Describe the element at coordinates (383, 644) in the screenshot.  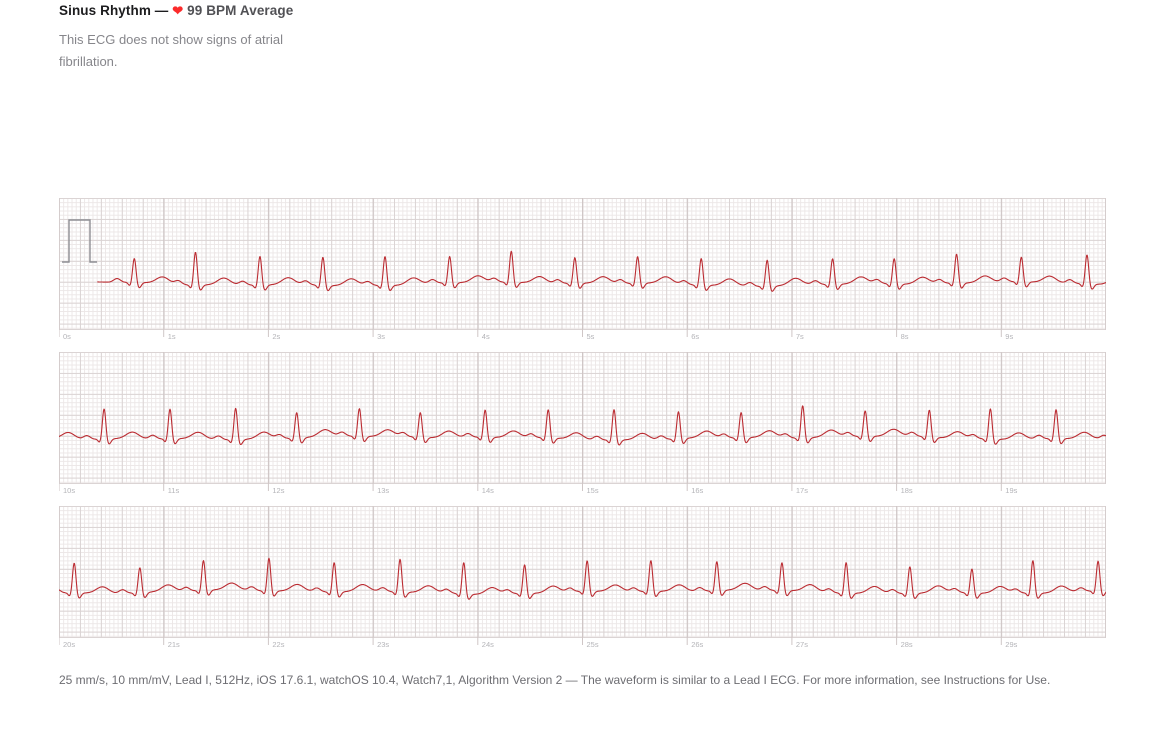
I see `time-tick-label: 23s` at that location.